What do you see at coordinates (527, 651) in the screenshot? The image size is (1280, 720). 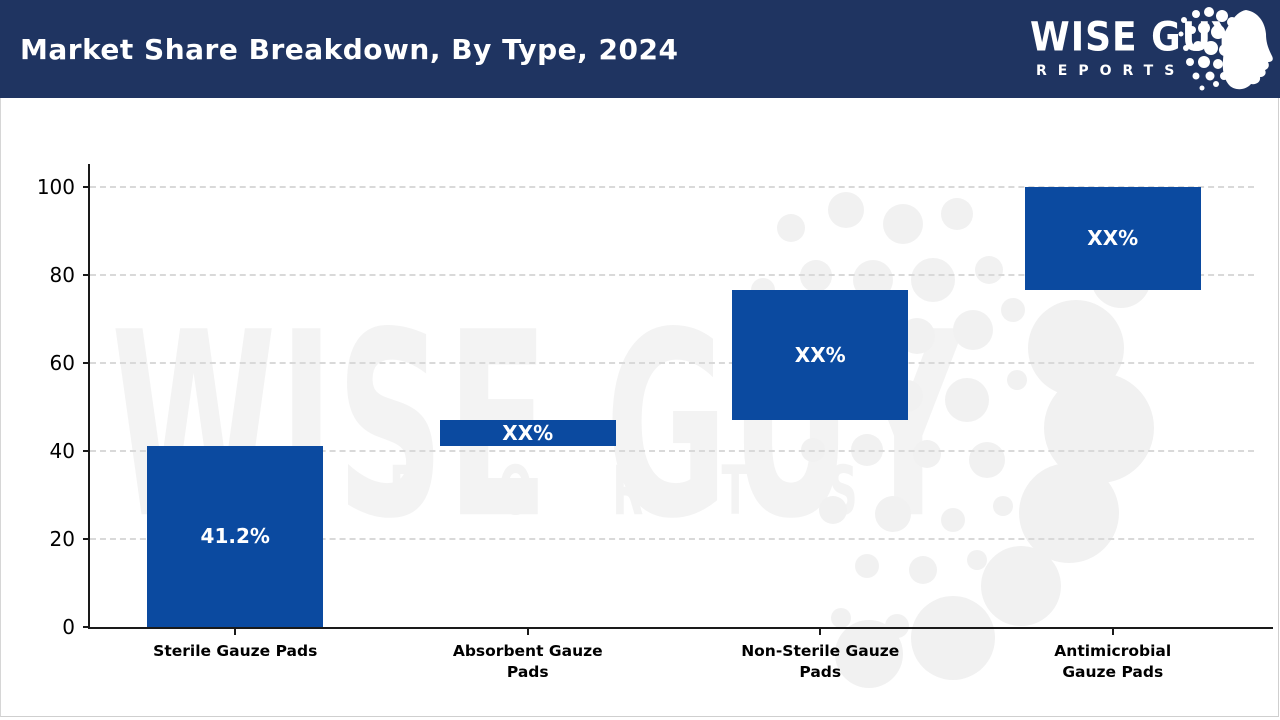 I see `x-axis-label-line: Absorbent Gauze` at bounding box center [527, 651].